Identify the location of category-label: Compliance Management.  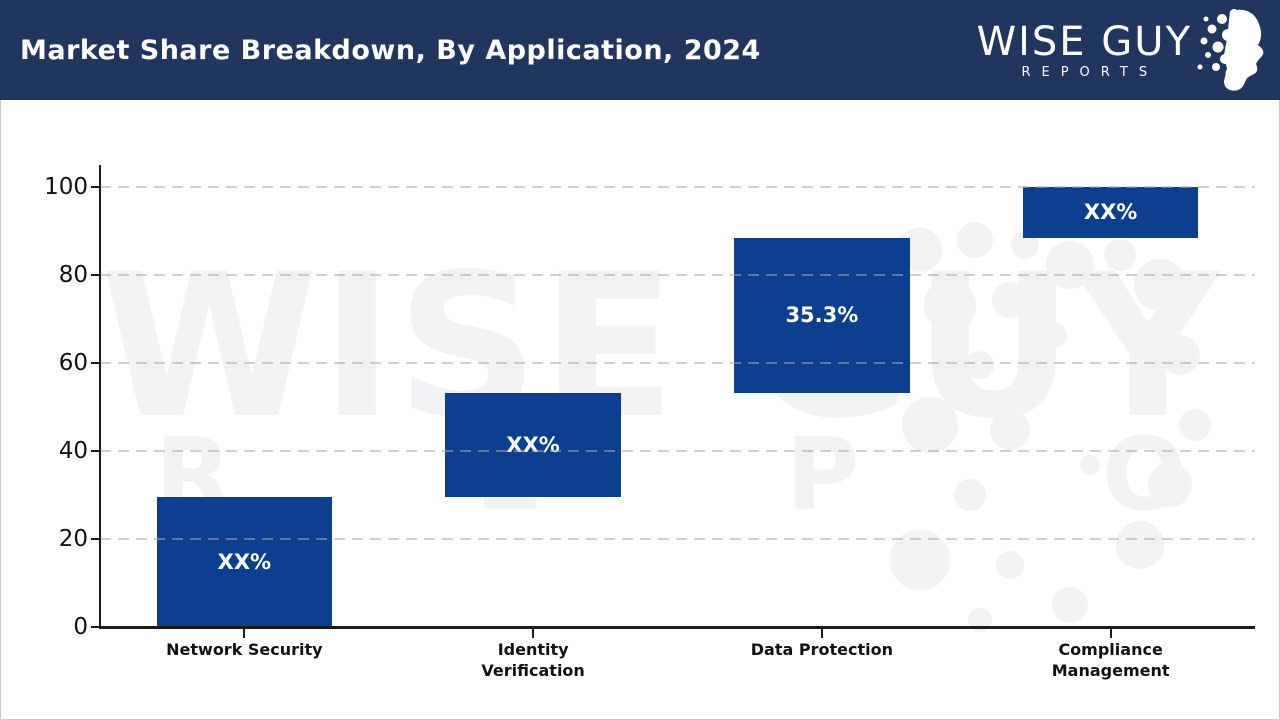
(1110, 660).